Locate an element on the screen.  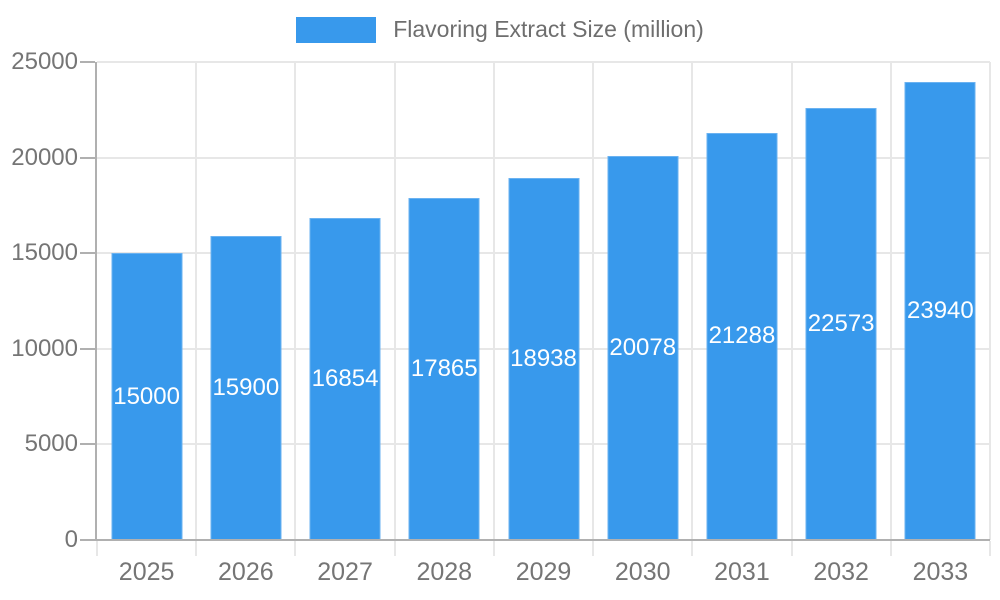
x-axis-label-2025: 2025 is located at coordinates (146, 572).